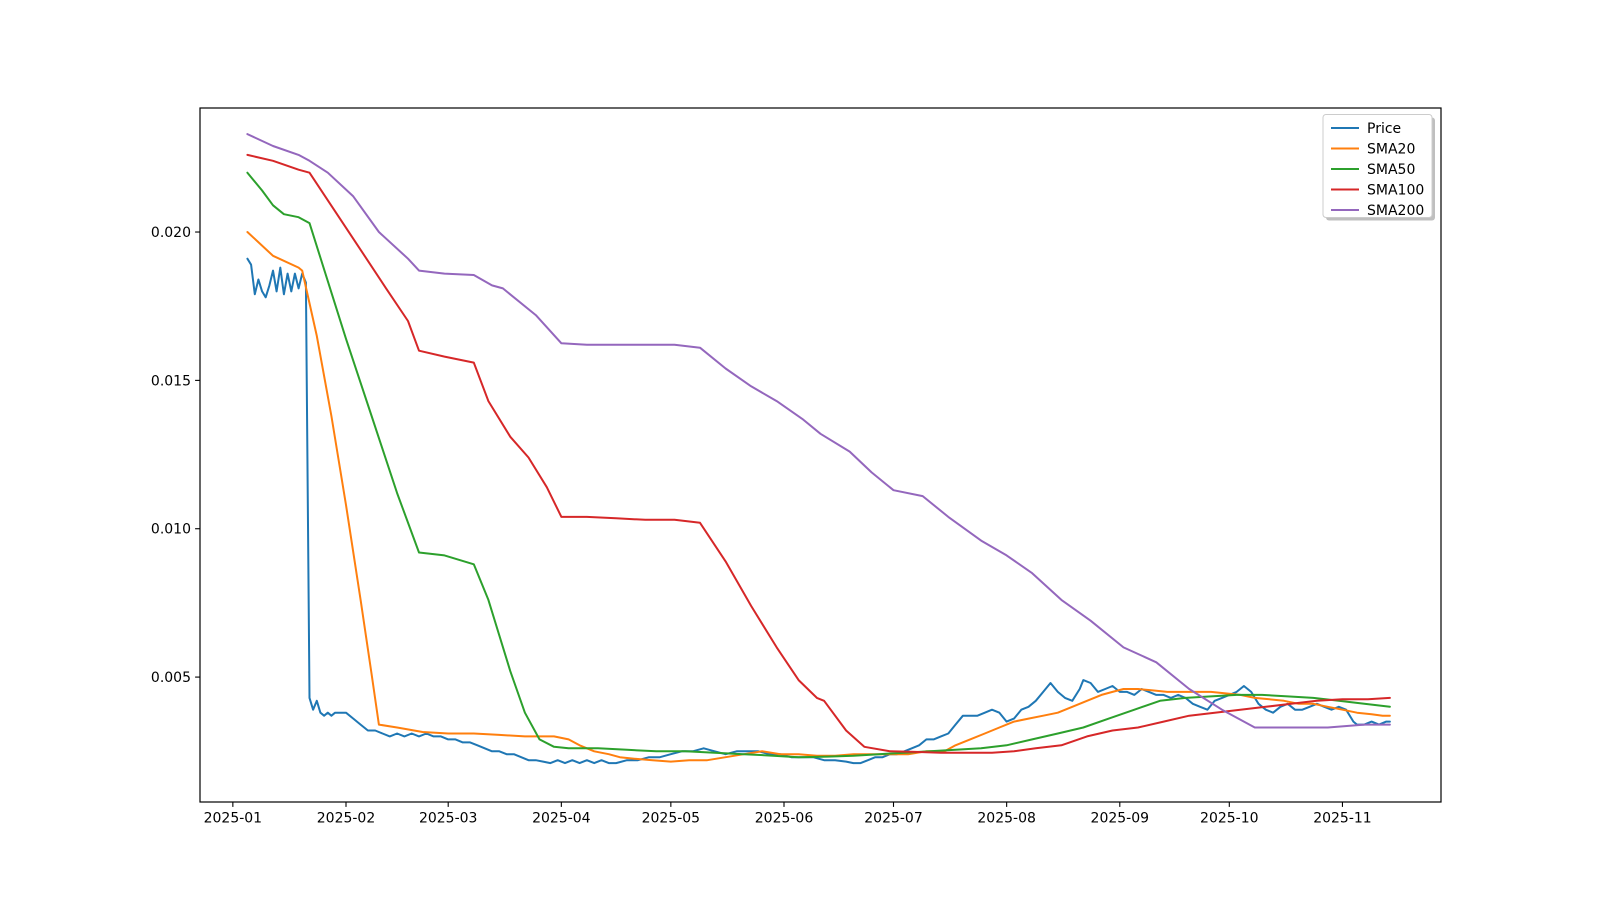  What do you see at coordinates (561, 819) in the screenshot?
I see `x-tick-label: 2025-04` at bounding box center [561, 819].